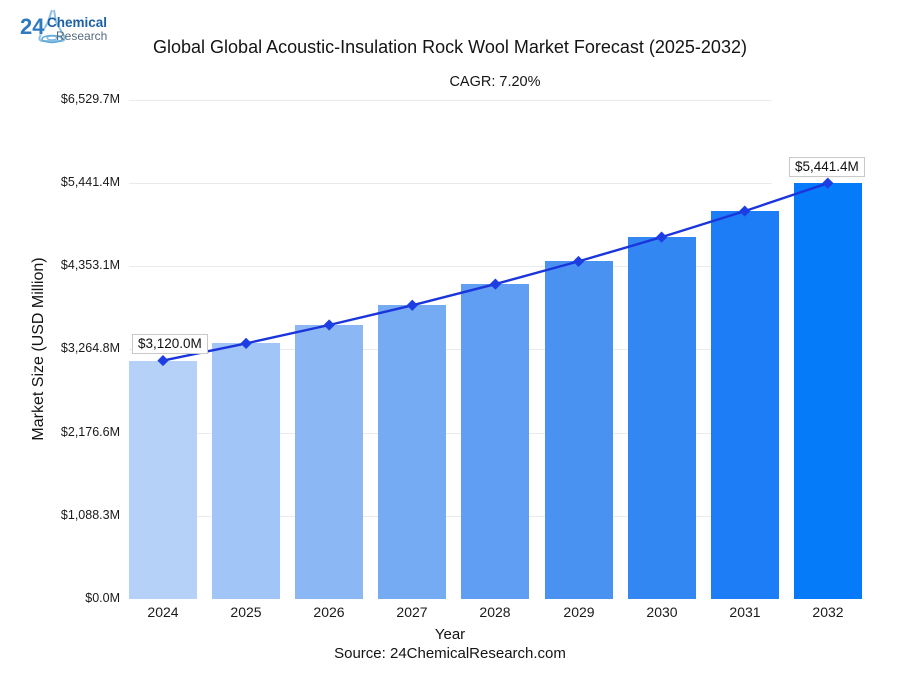  I want to click on brand-logo: 24 Chemical Research, so click(78, 30).